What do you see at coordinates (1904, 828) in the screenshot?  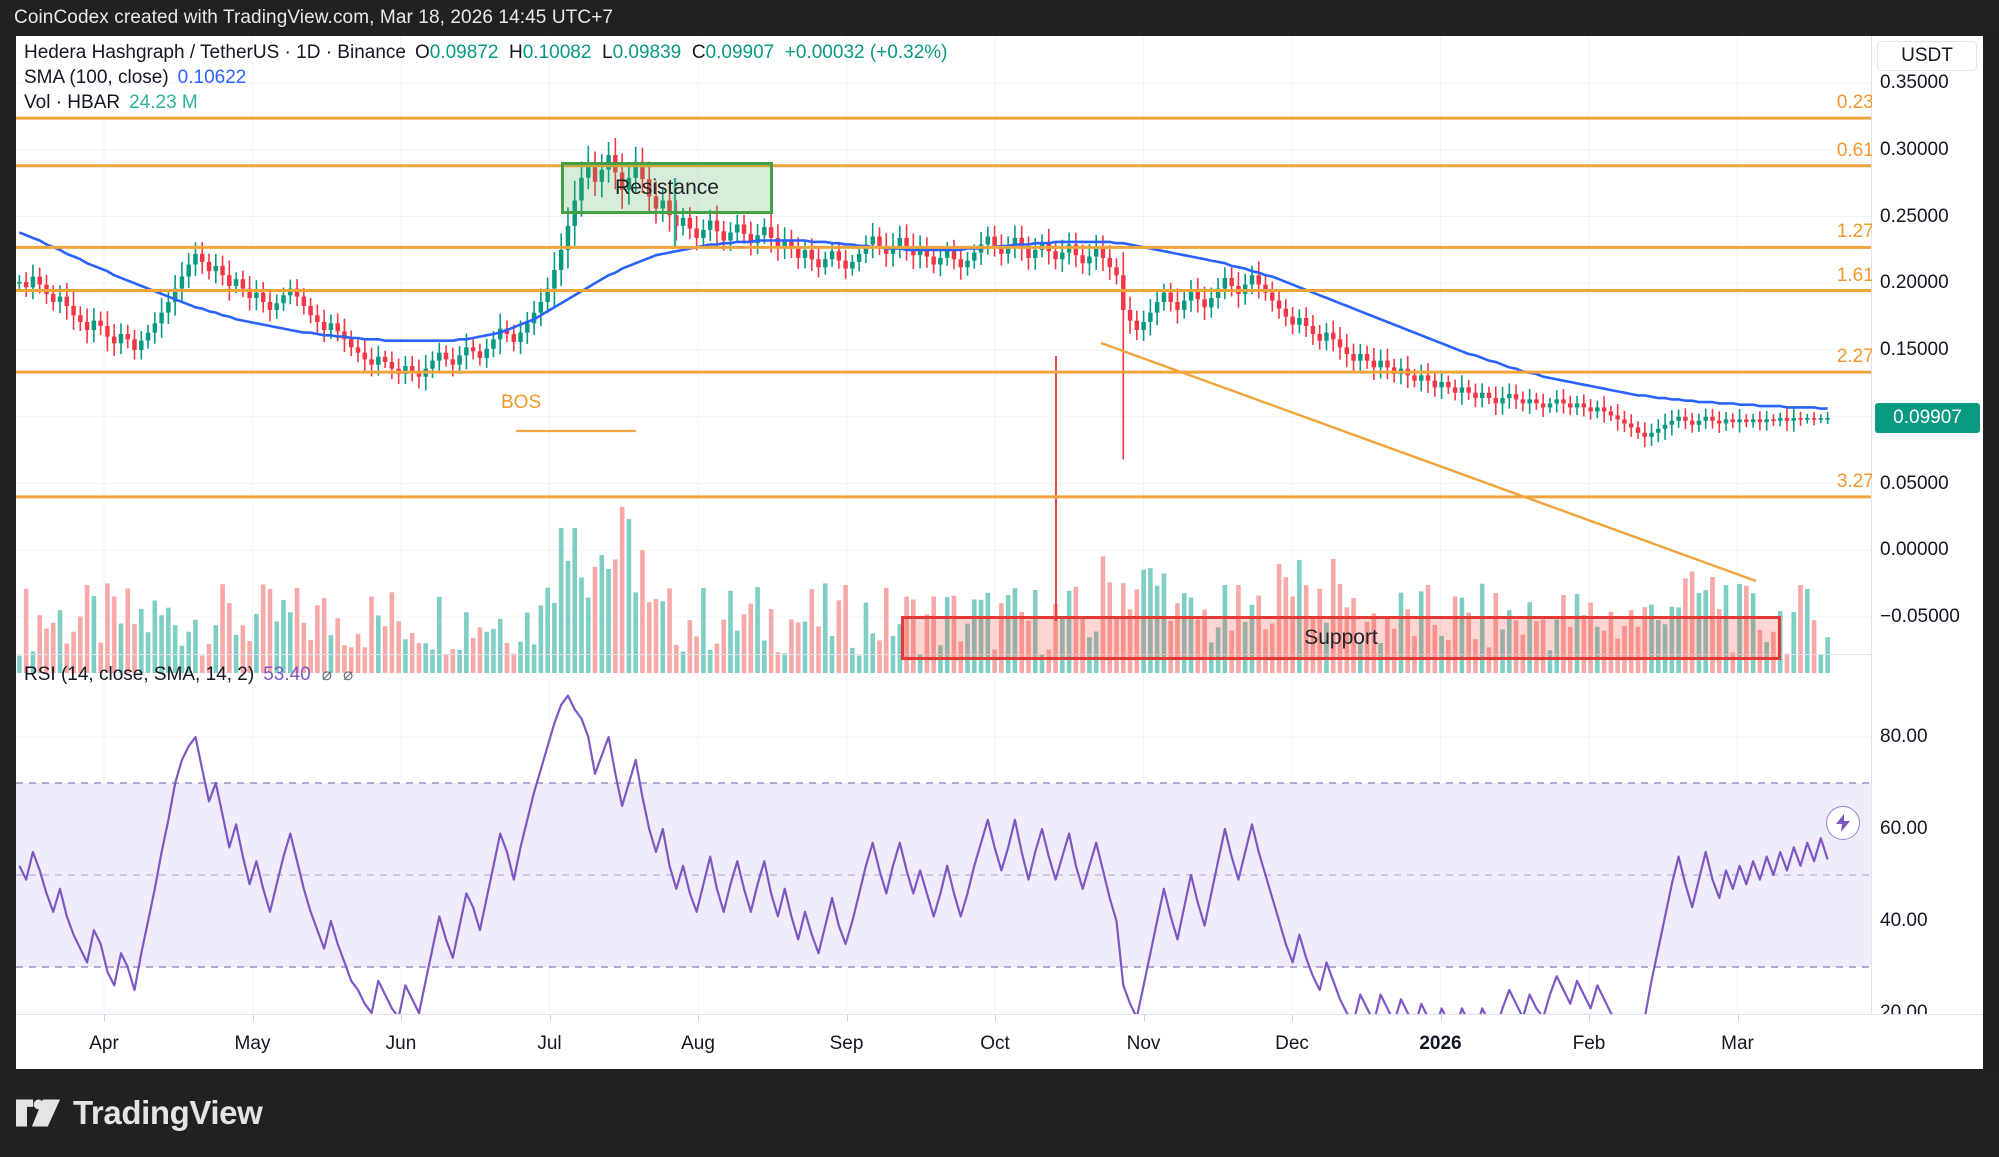 I see `rsi-tick-1: 60.00` at bounding box center [1904, 828].